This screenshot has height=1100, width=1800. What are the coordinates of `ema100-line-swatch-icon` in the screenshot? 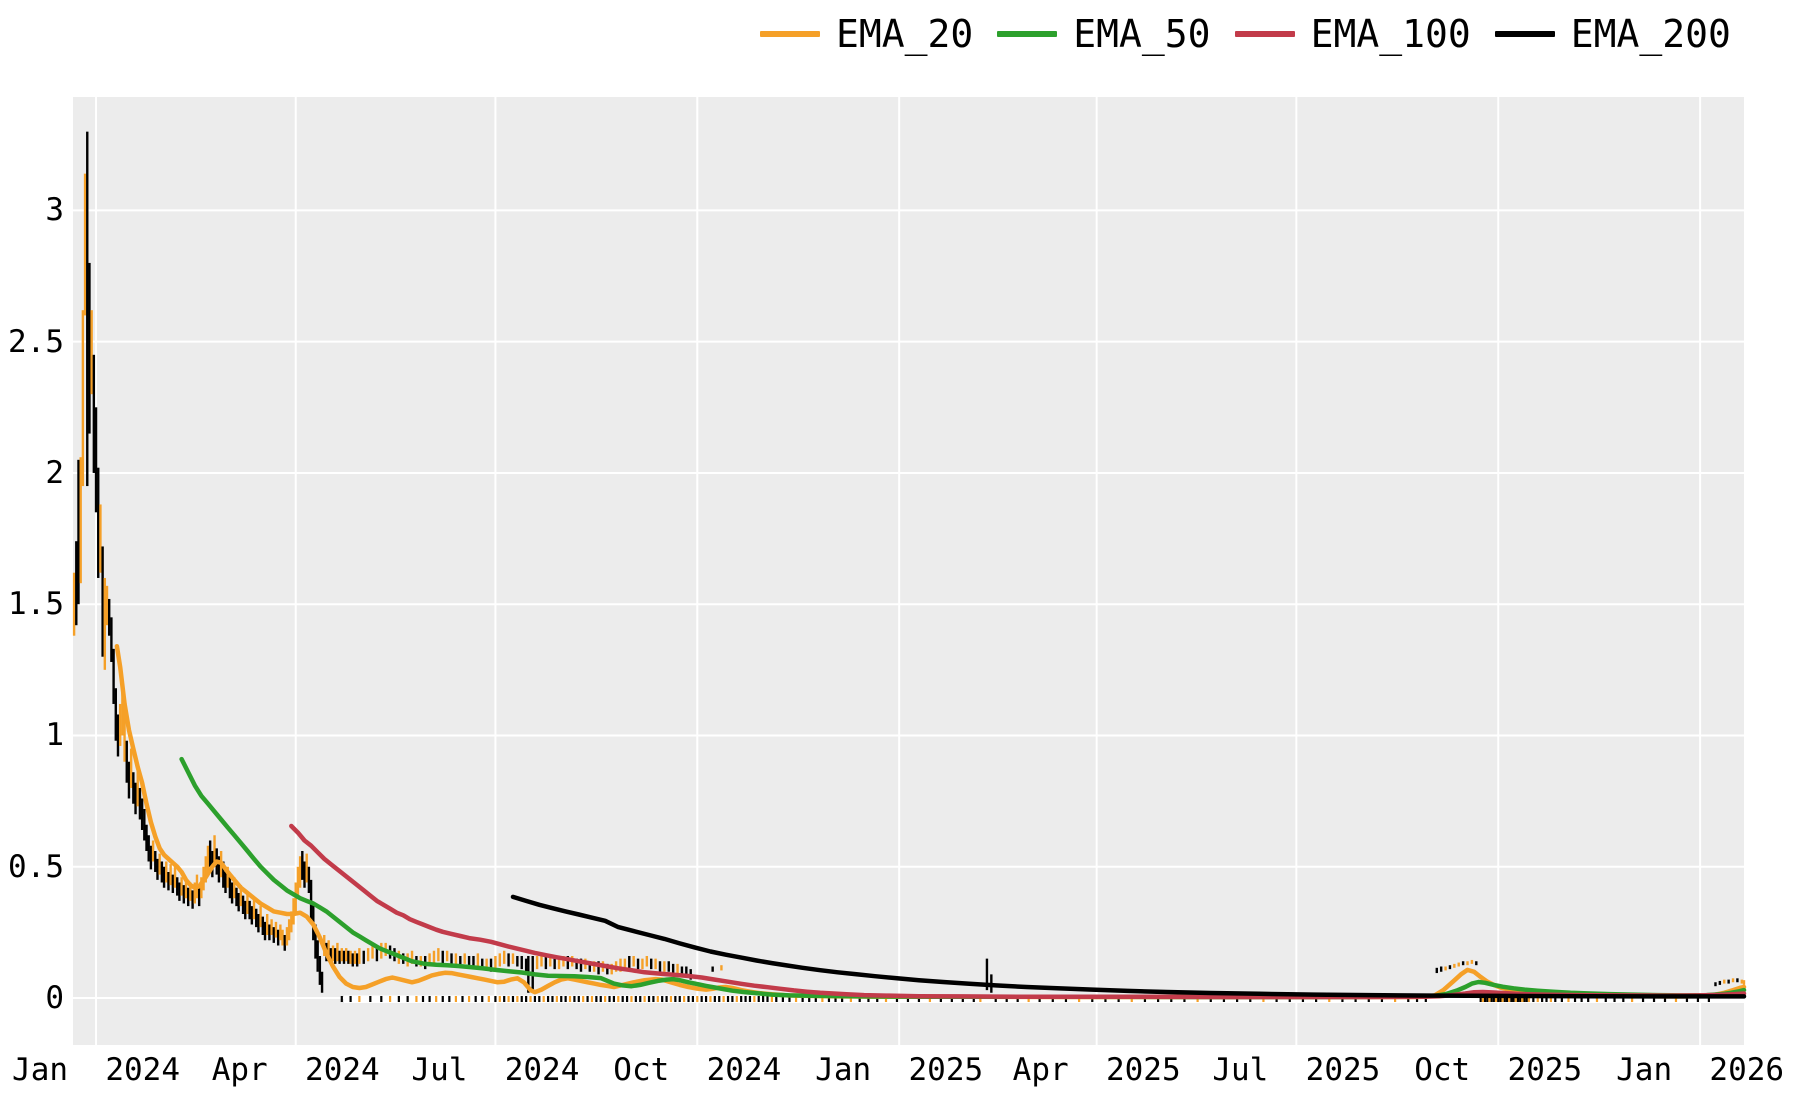 It's located at (1264, 34).